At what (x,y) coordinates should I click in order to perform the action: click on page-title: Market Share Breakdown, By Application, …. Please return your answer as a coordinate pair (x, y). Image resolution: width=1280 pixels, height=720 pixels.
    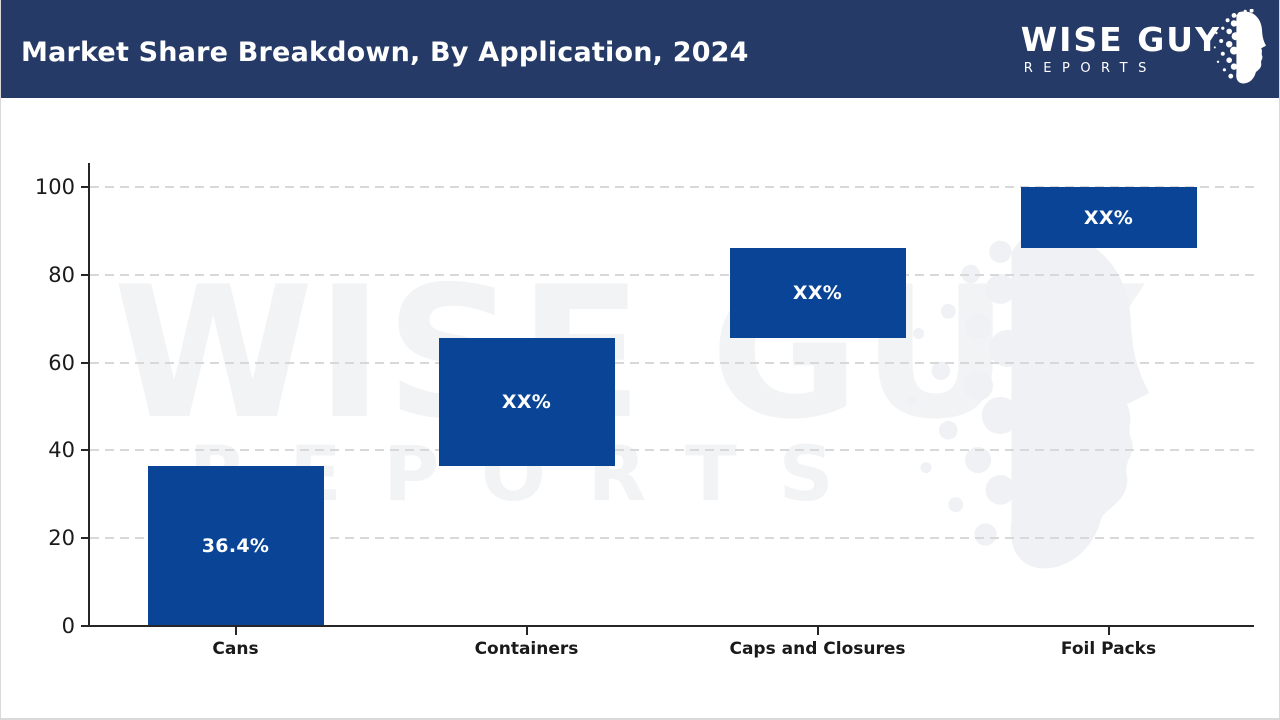
    Looking at the image, I should click on (385, 52).